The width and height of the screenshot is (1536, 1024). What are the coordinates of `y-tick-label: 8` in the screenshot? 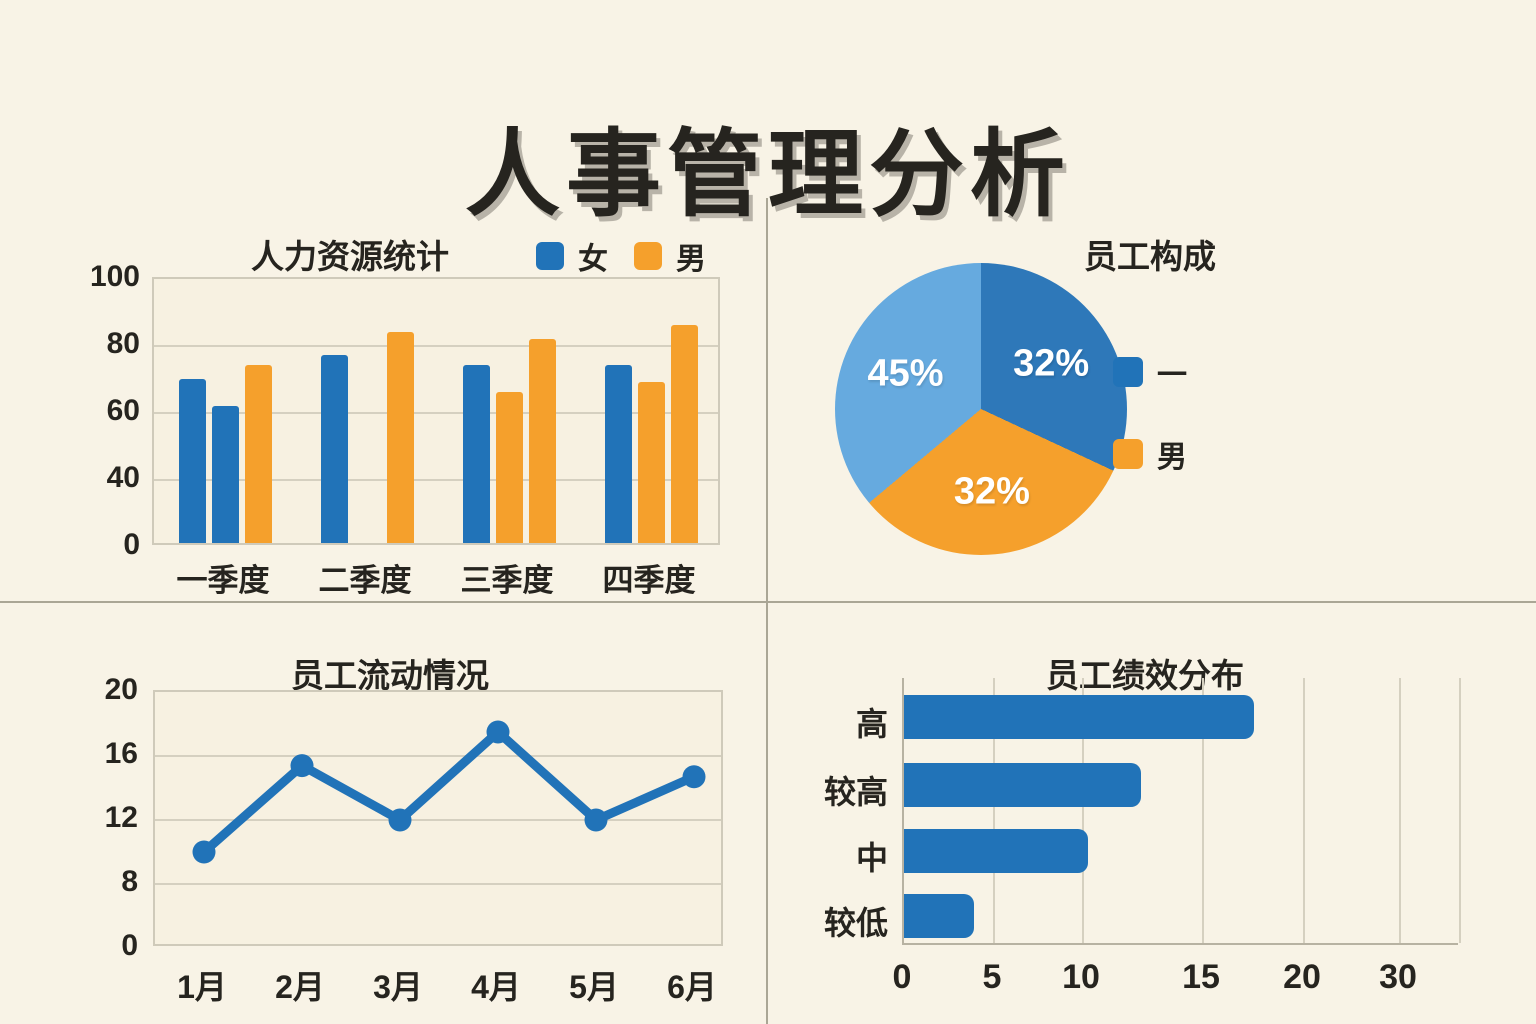 It's located at (129, 881).